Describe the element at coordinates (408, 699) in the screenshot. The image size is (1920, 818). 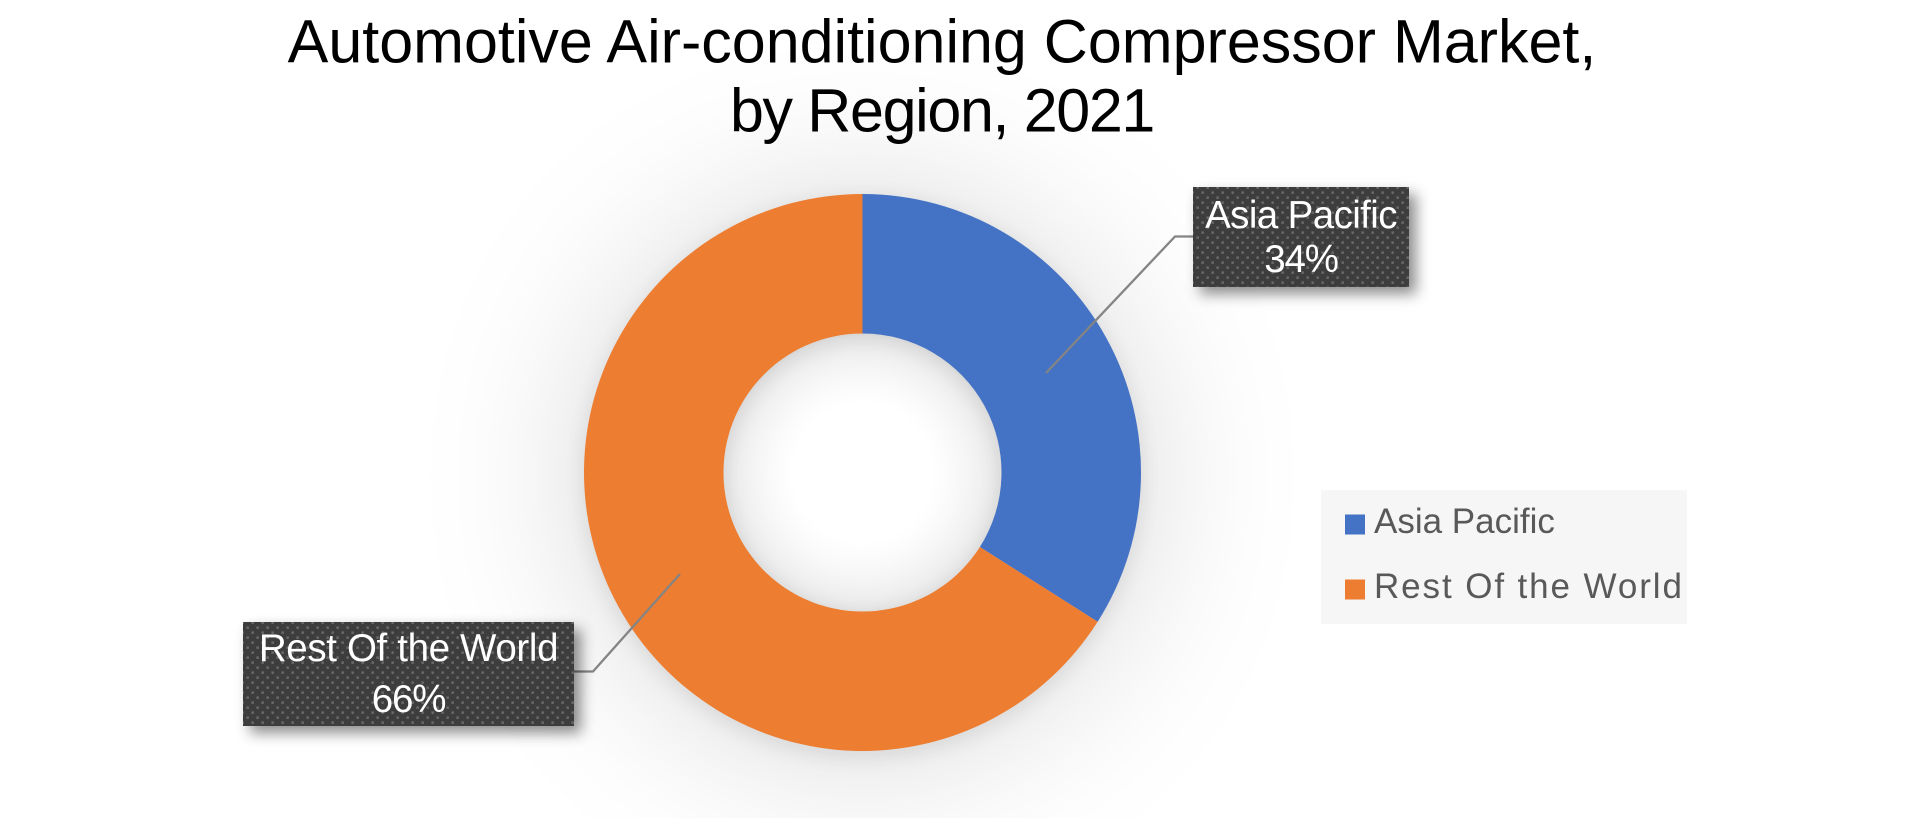
I see `svg-text: 66%` at that location.